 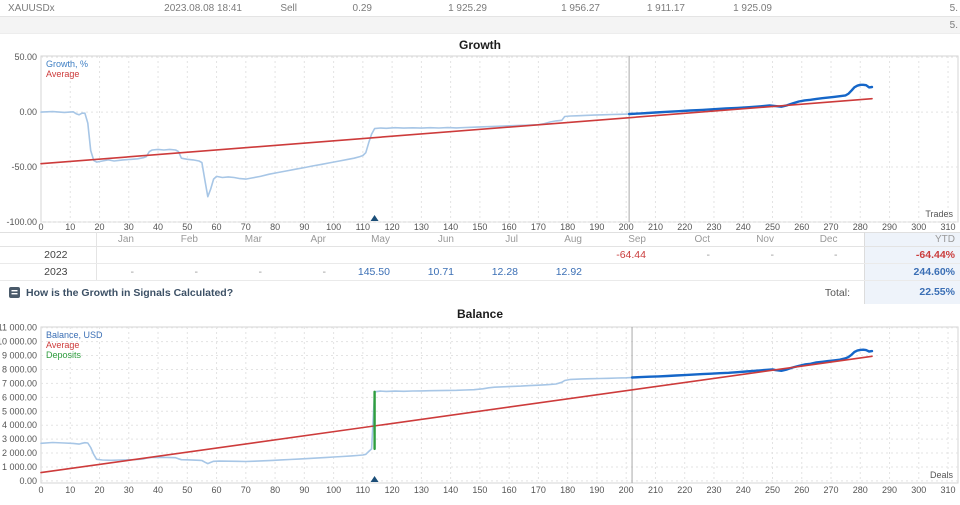 I want to click on month-value-Jul, so click(x=512, y=255).